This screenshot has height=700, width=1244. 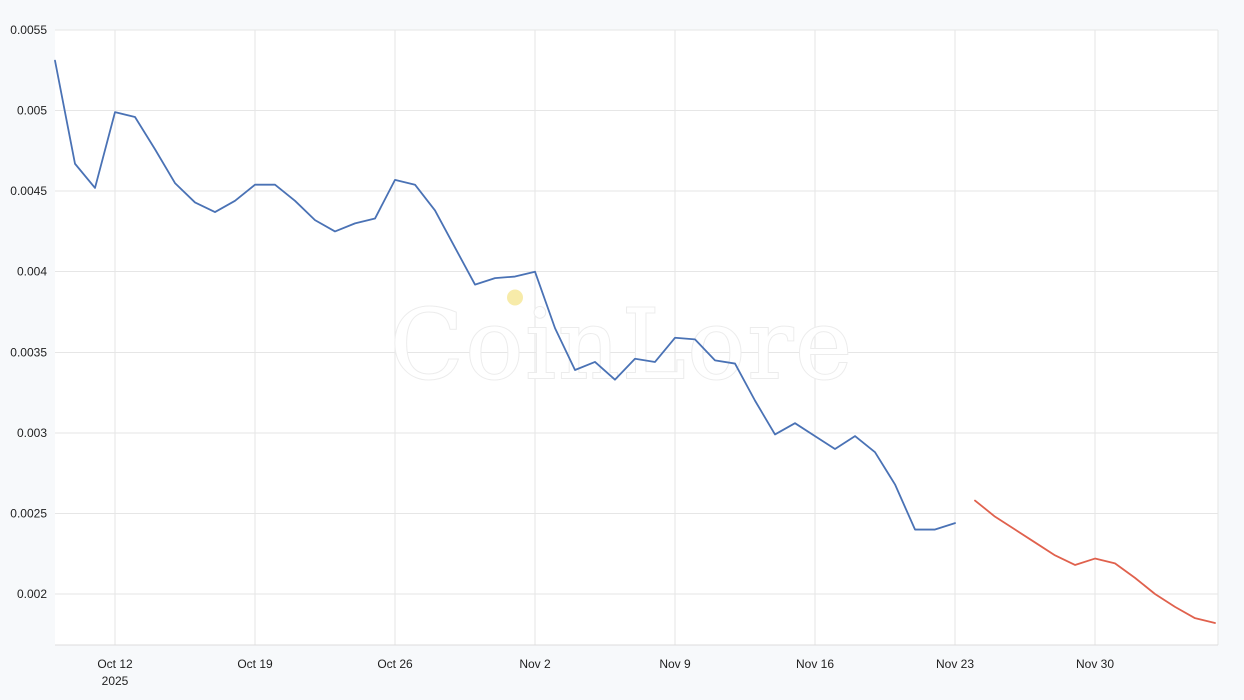 I want to click on y-tick-label: 0.003, so click(x=32, y=433).